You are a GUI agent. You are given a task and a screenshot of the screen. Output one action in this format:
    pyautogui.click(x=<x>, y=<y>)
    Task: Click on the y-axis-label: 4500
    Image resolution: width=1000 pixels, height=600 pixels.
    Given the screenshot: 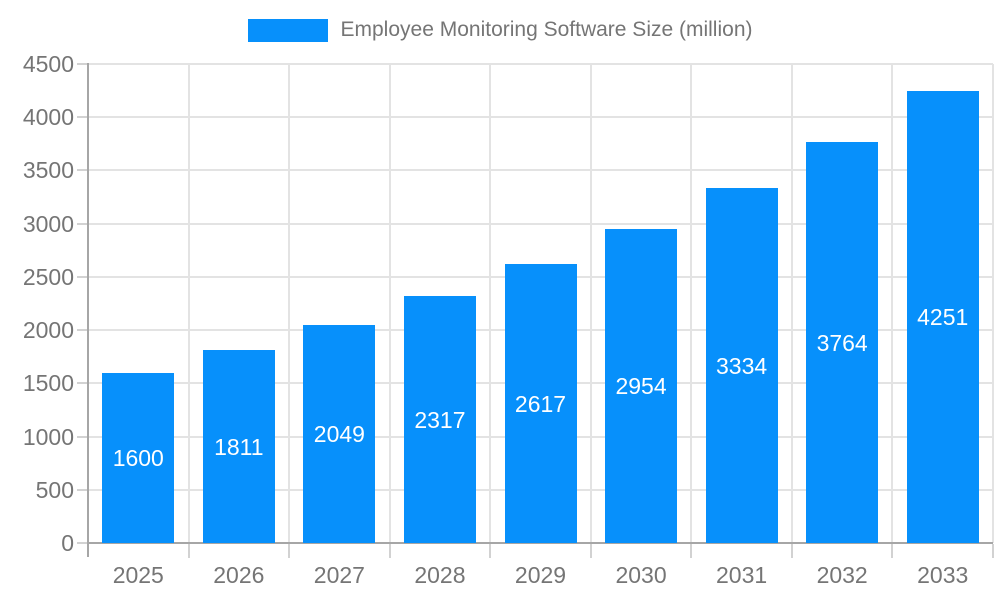 What is the action you would take?
    pyautogui.click(x=48, y=64)
    